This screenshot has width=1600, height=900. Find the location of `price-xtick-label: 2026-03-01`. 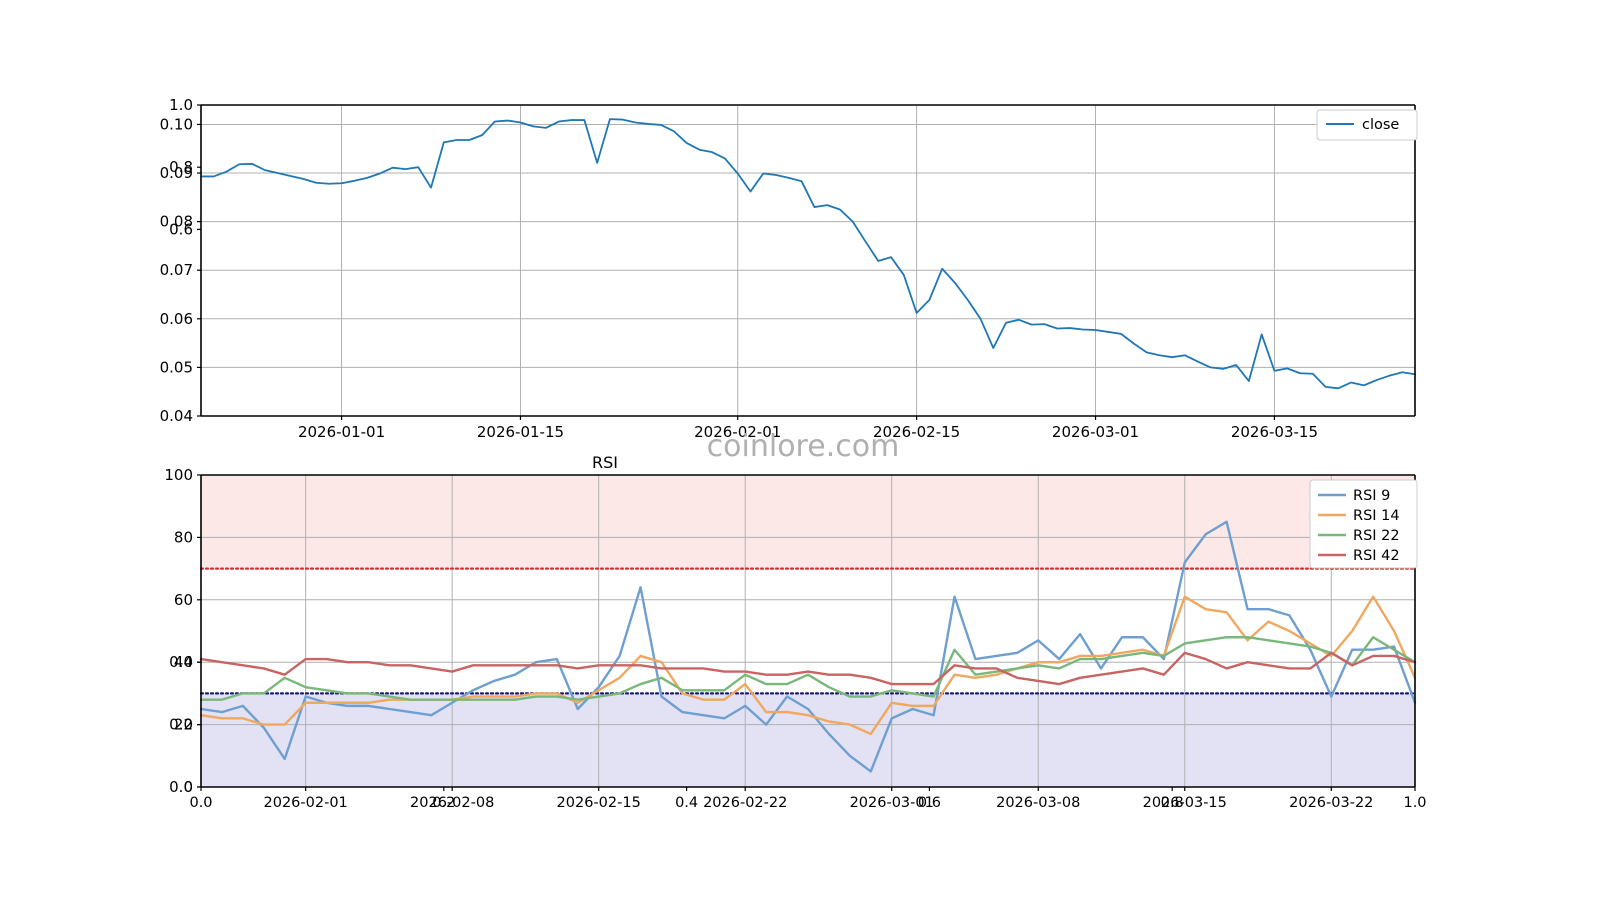

price-xtick-label: 2026-03-01 is located at coordinates (1095, 432).